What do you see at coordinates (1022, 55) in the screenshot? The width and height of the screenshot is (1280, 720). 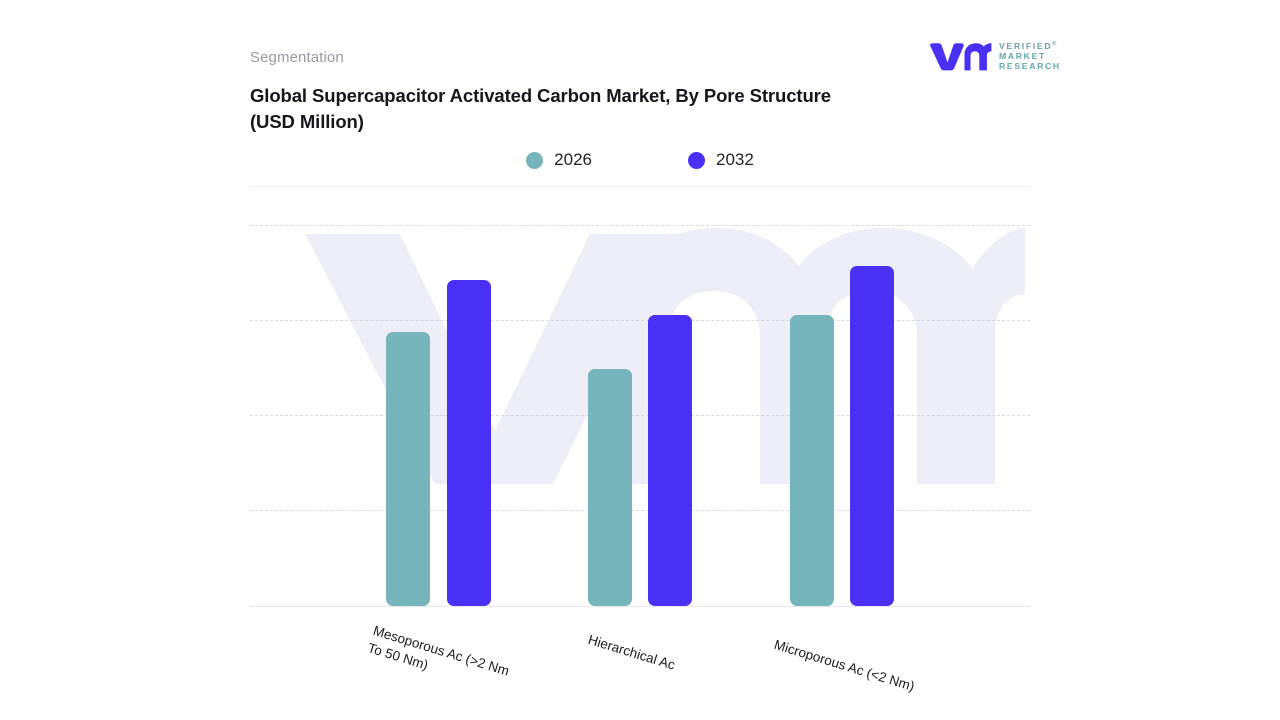 I see `logo-line-market: MARKET` at bounding box center [1022, 55].